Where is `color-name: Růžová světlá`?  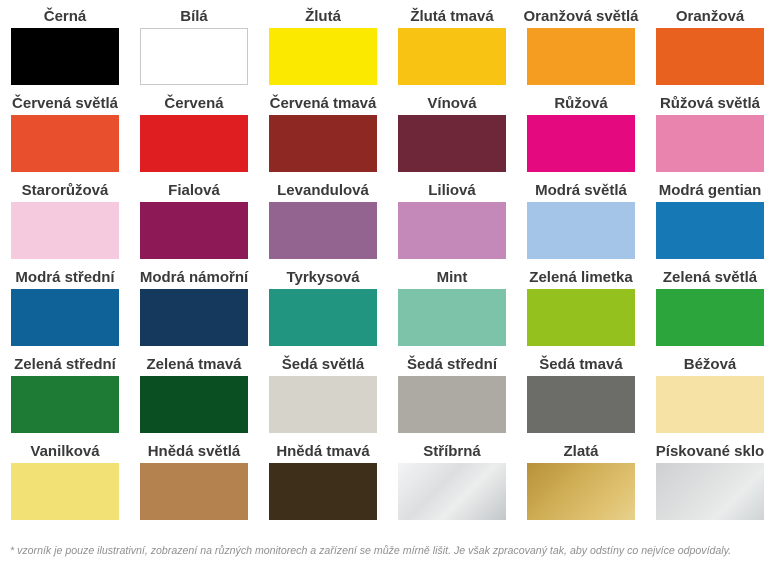
color-name: Růžová světlá is located at coordinates (710, 103).